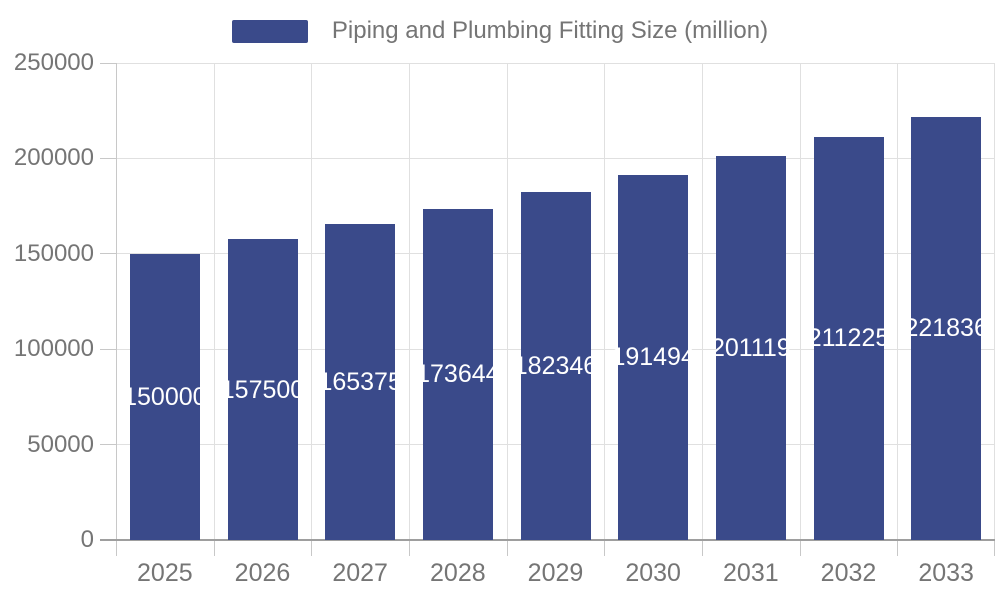 This screenshot has width=1000, height=600. I want to click on bar-value-label-2028: 173644, so click(458, 374).